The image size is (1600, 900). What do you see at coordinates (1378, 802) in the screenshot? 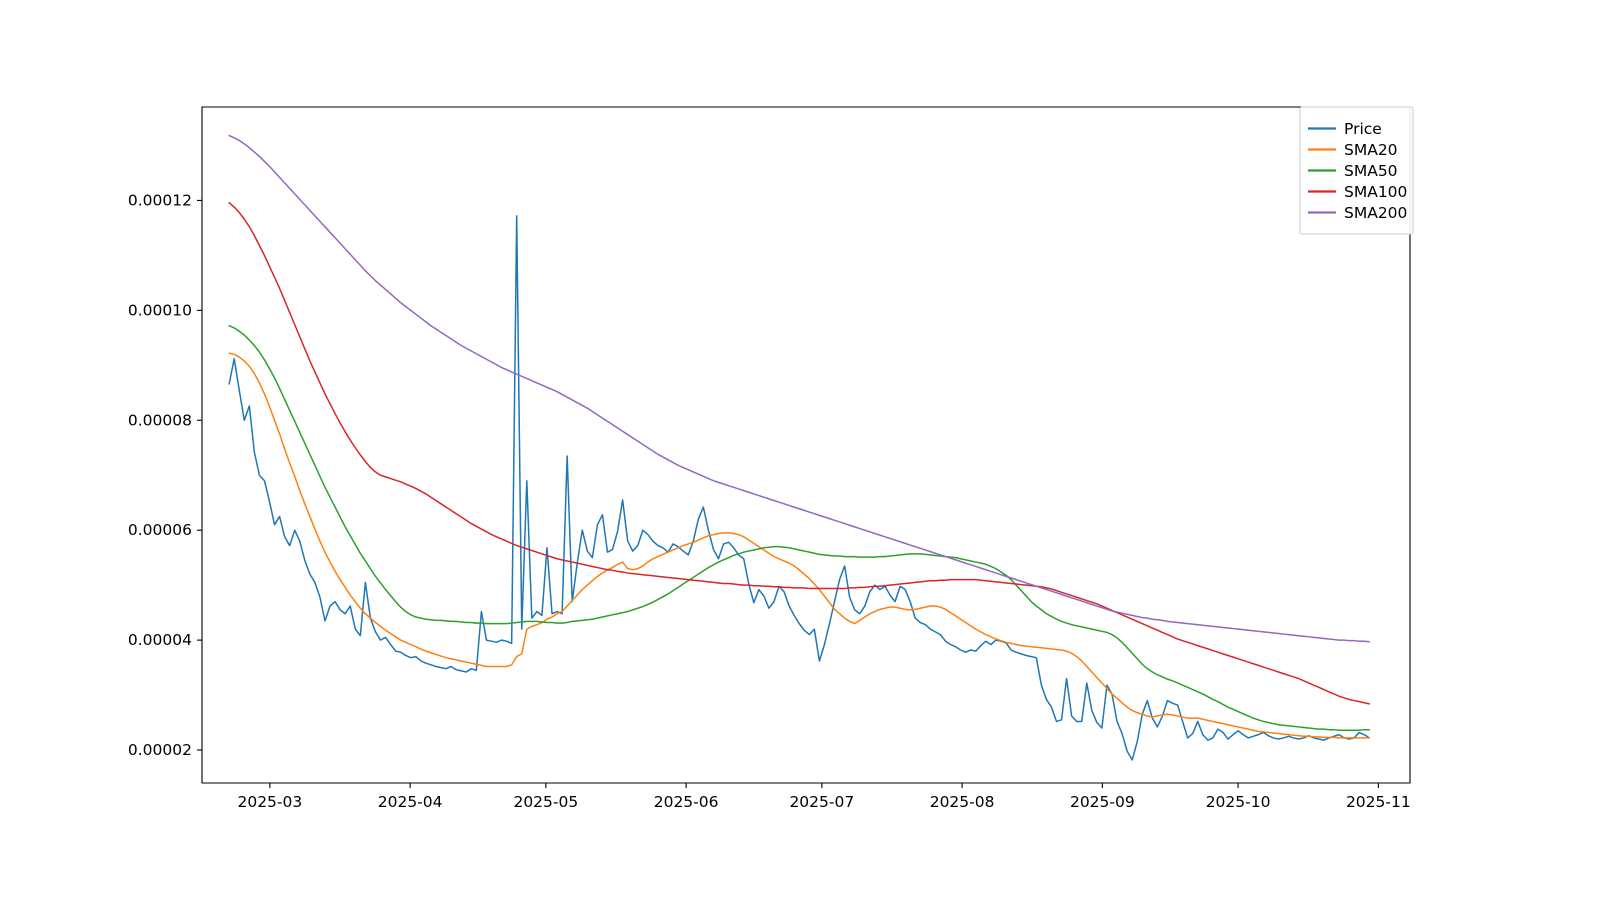
I see `x-tick-label: 2025-11` at bounding box center [1378, 802].